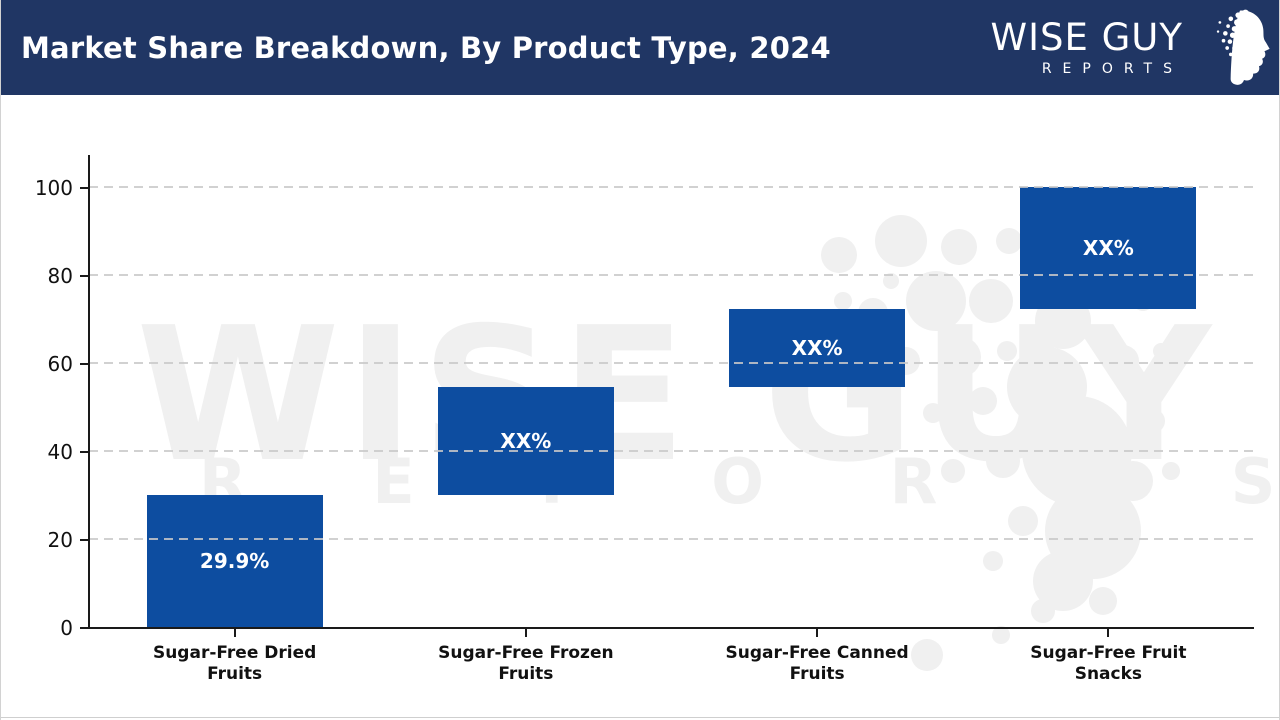 This screenshot has height=720, width=1280. I want to click on y-tick-label: 80, so click(60, 276).